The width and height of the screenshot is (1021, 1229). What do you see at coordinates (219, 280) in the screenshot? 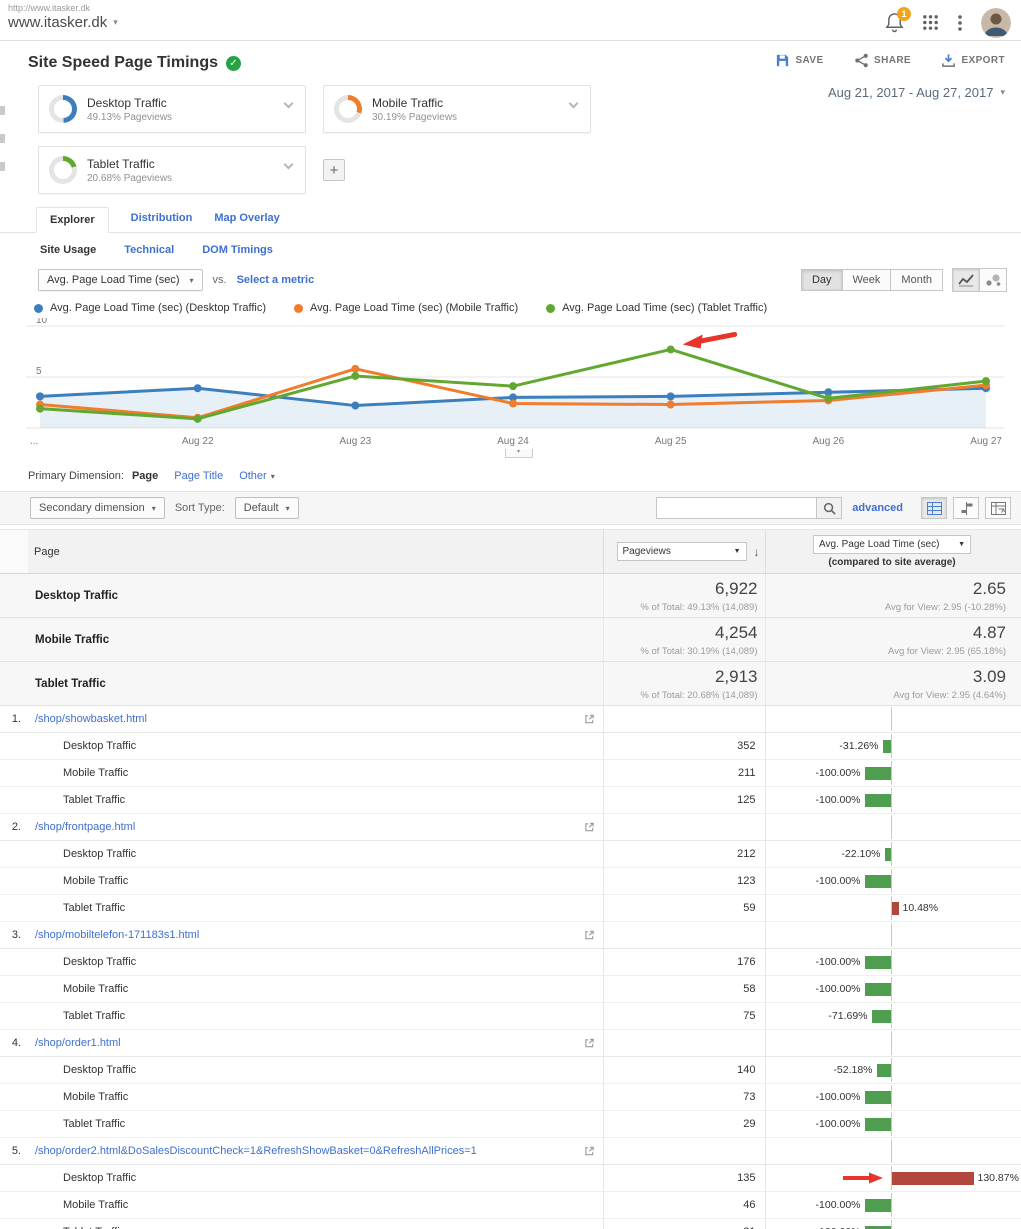
I see `vs-label: vs.` at bounding box center [219, 280].